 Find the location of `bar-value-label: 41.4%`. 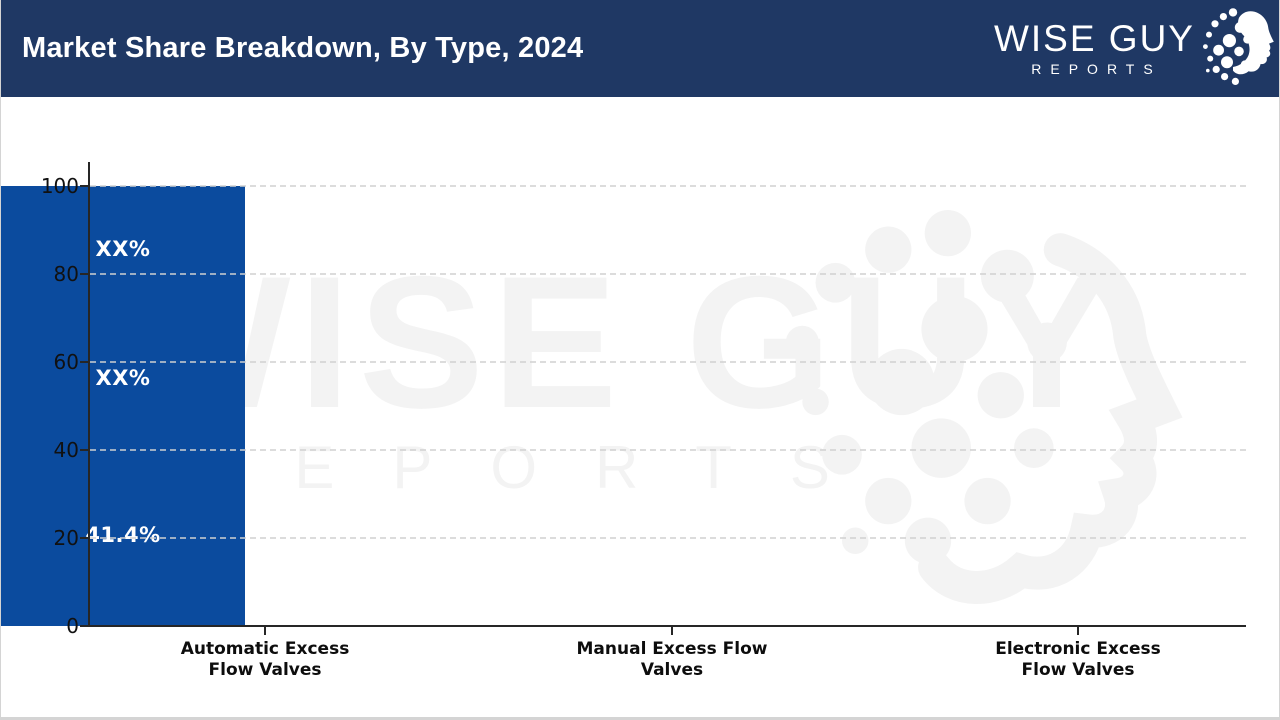

bar-value-label: 41.4% is located at coordinates (123, 535).